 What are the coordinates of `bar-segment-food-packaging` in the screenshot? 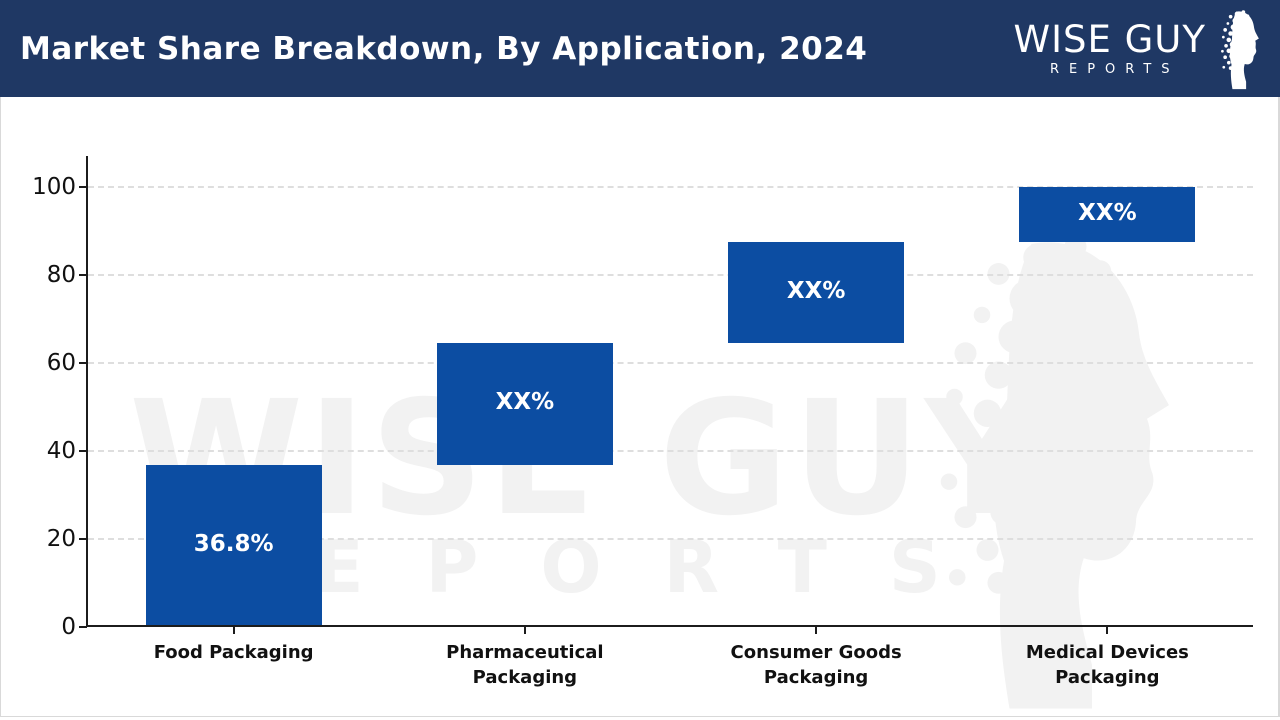 It's located at (233, 546).